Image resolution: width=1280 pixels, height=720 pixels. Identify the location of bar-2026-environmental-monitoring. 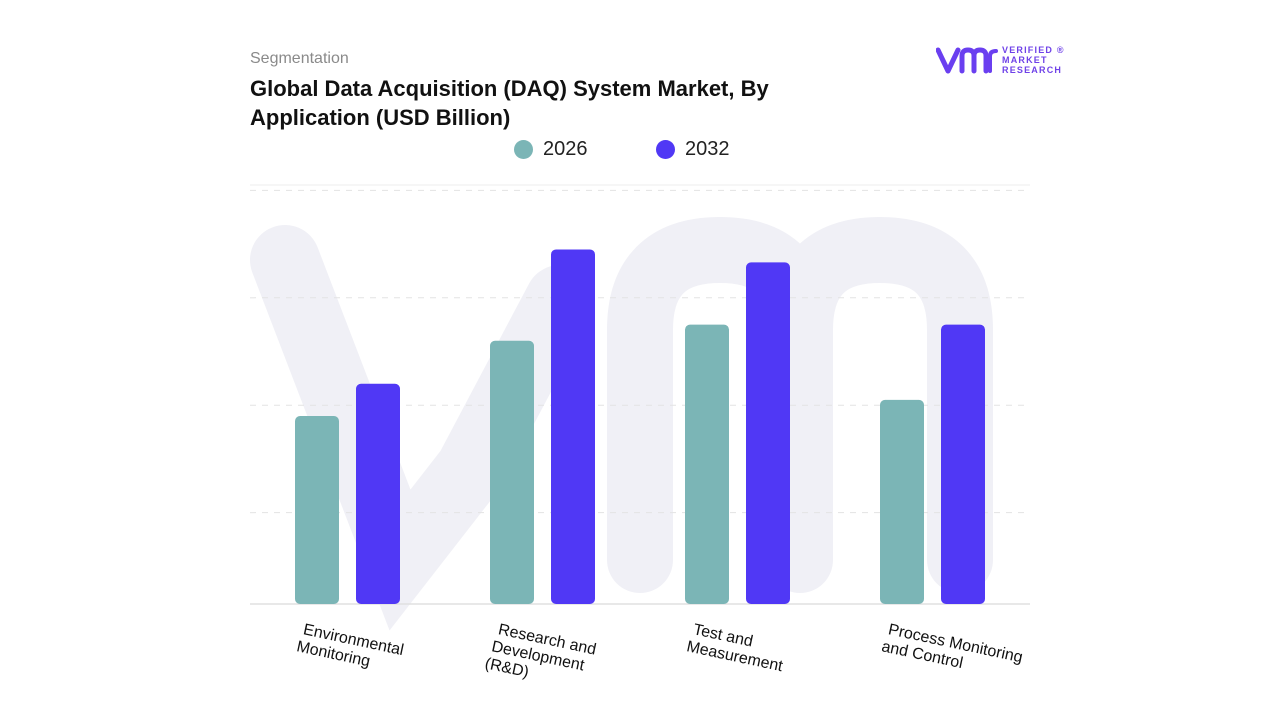
(317, 509).